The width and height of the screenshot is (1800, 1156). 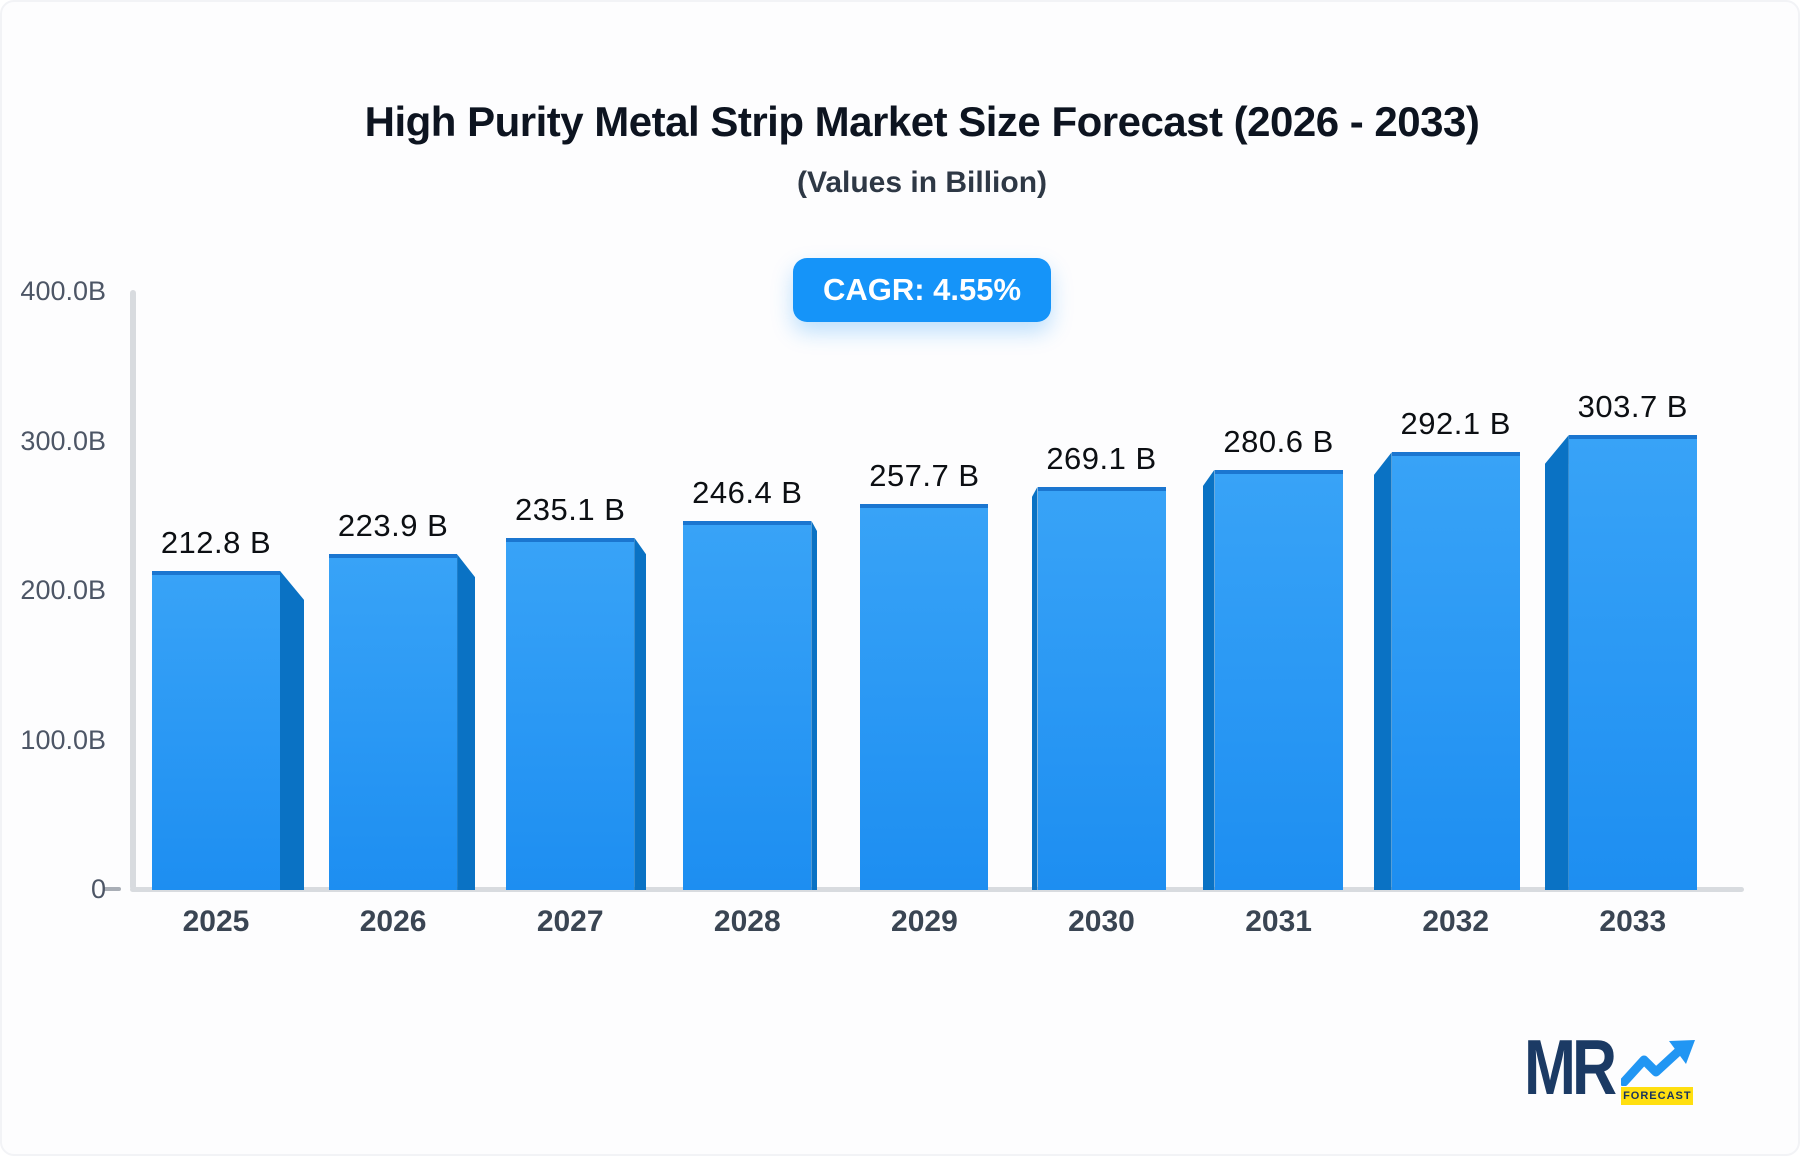 What do you see at coordinates (216, 921) in the screenshot?
I see `x-axis-label-2025: 2025` at bounding box center [216, 921].